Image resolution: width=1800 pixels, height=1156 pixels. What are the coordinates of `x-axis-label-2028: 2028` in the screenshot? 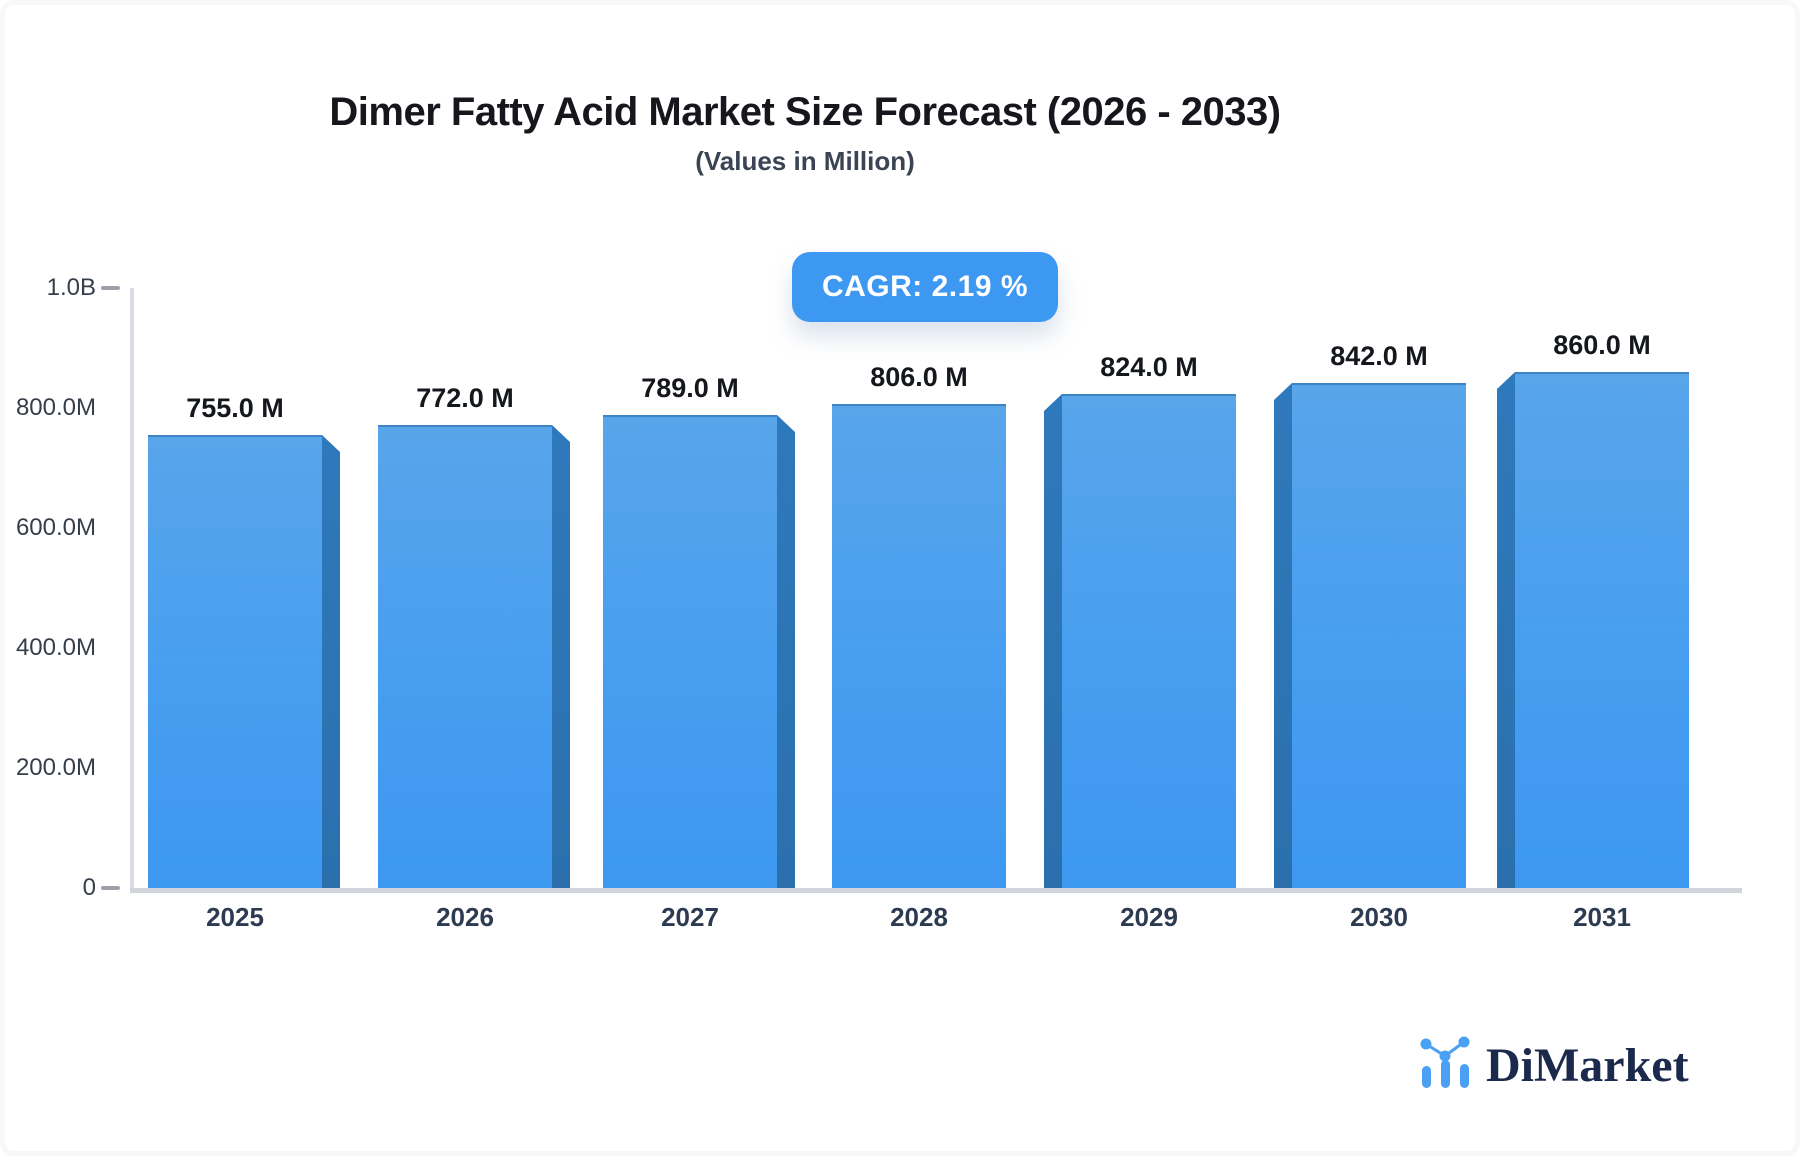 It's located at (919, 917).